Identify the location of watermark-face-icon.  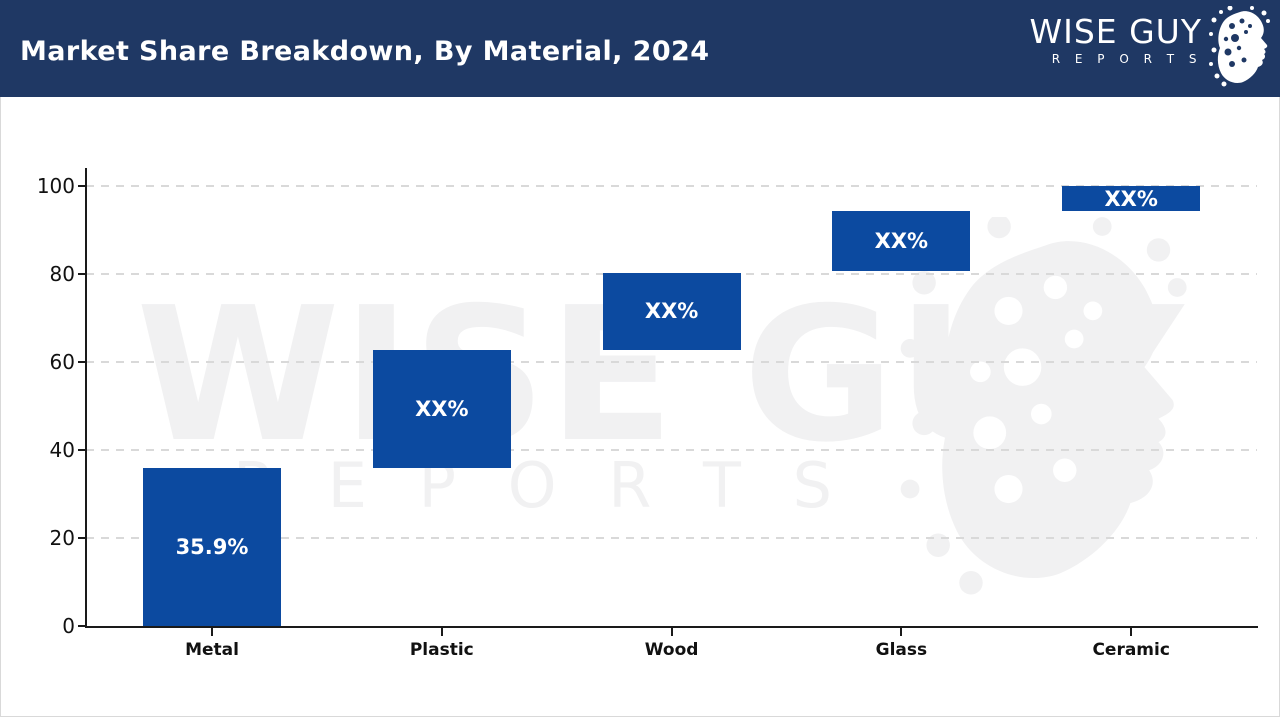
(1046, 414).